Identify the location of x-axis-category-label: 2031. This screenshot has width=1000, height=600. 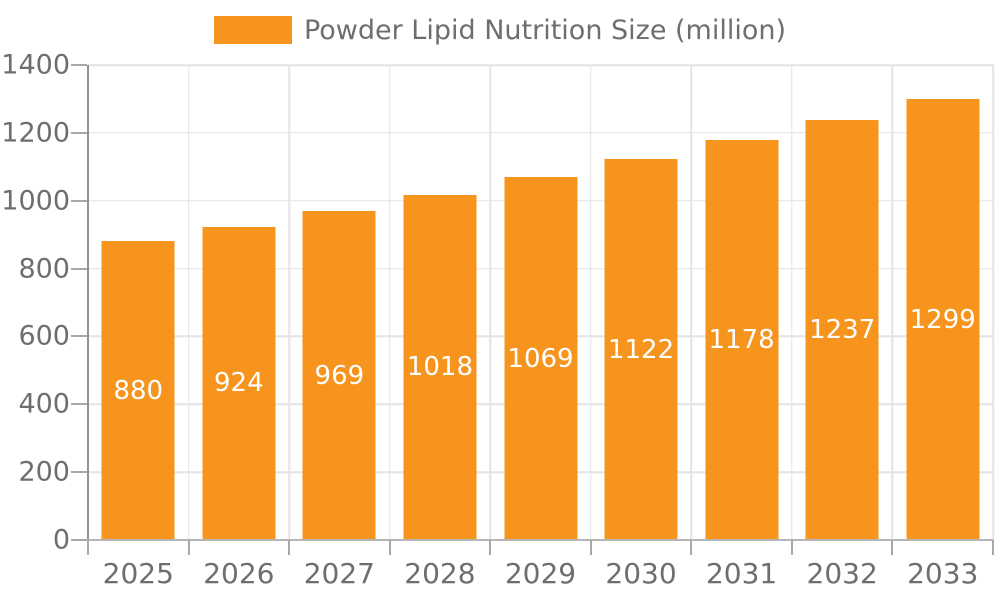
(741, 573).